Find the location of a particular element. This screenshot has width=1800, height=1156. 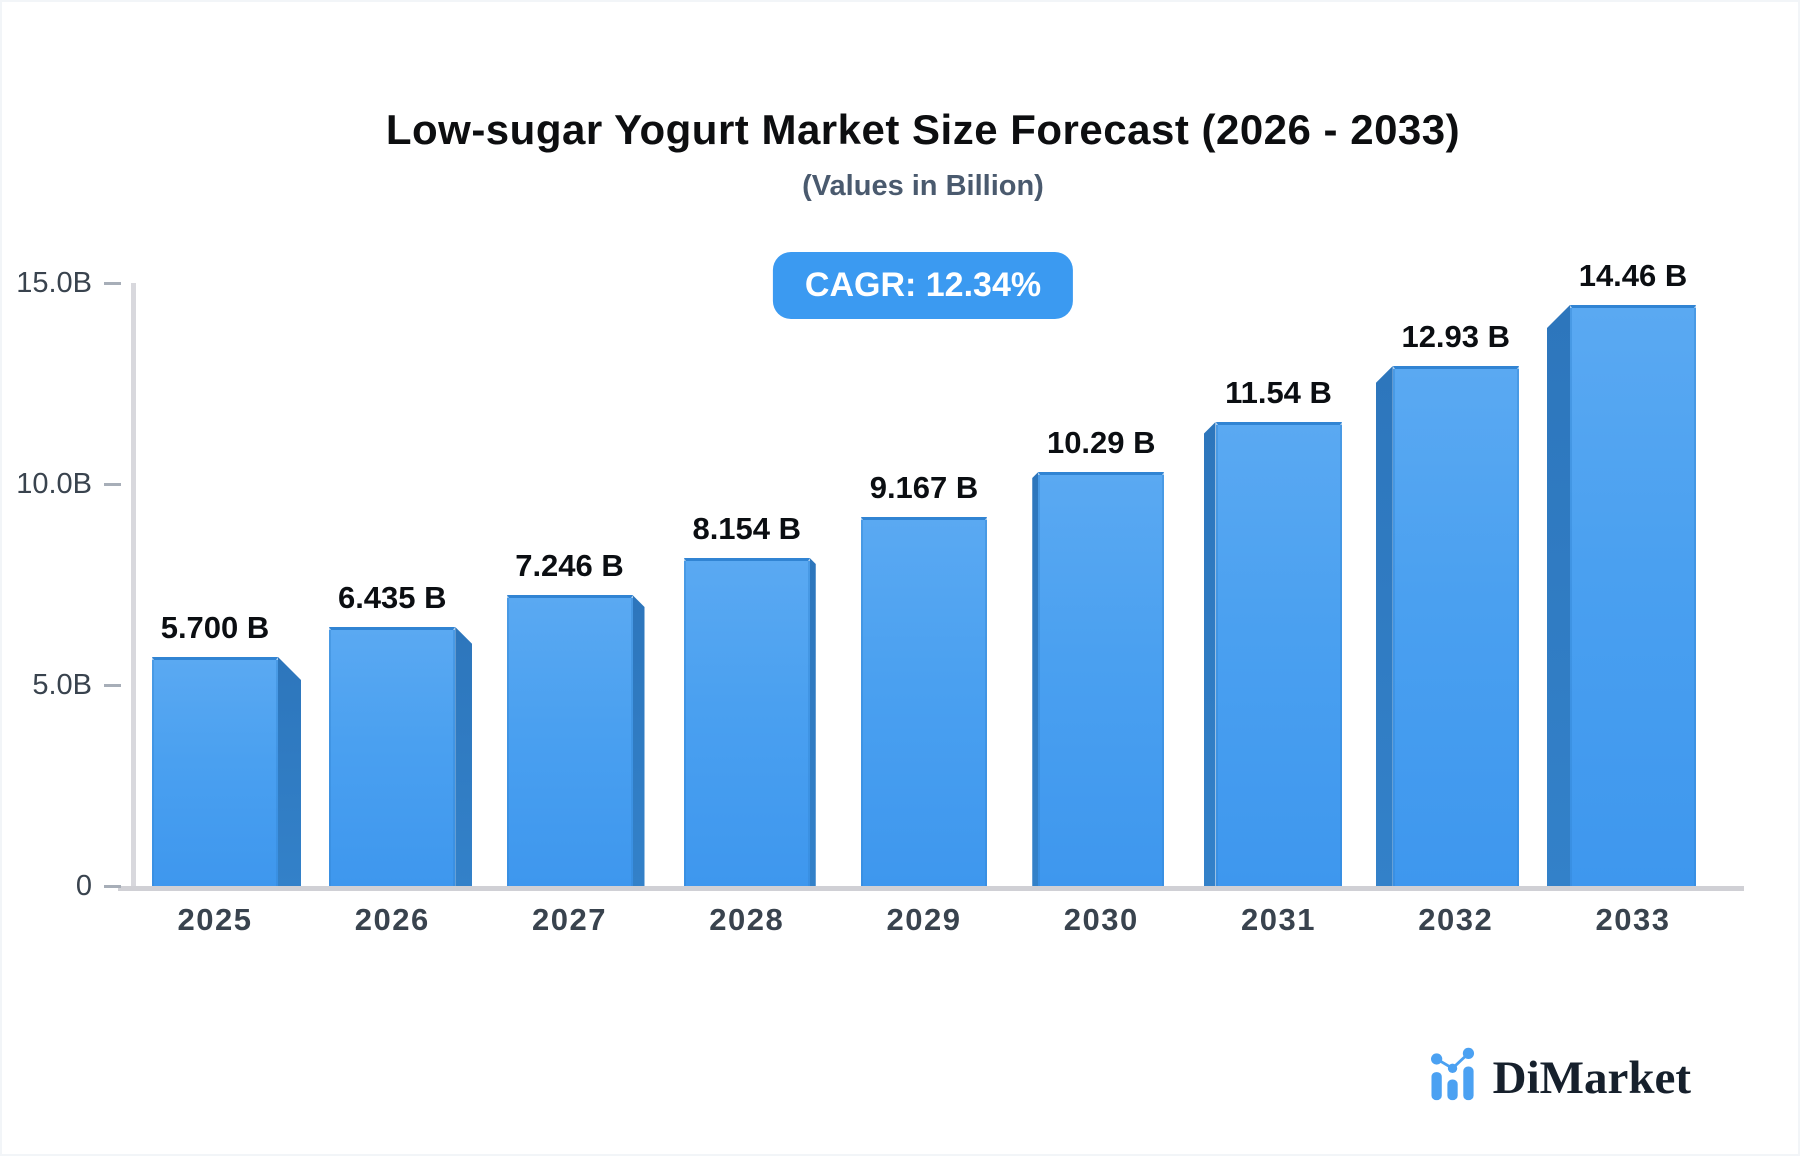

y-tick-label: 15.0B is located at coordinates (54, 283).